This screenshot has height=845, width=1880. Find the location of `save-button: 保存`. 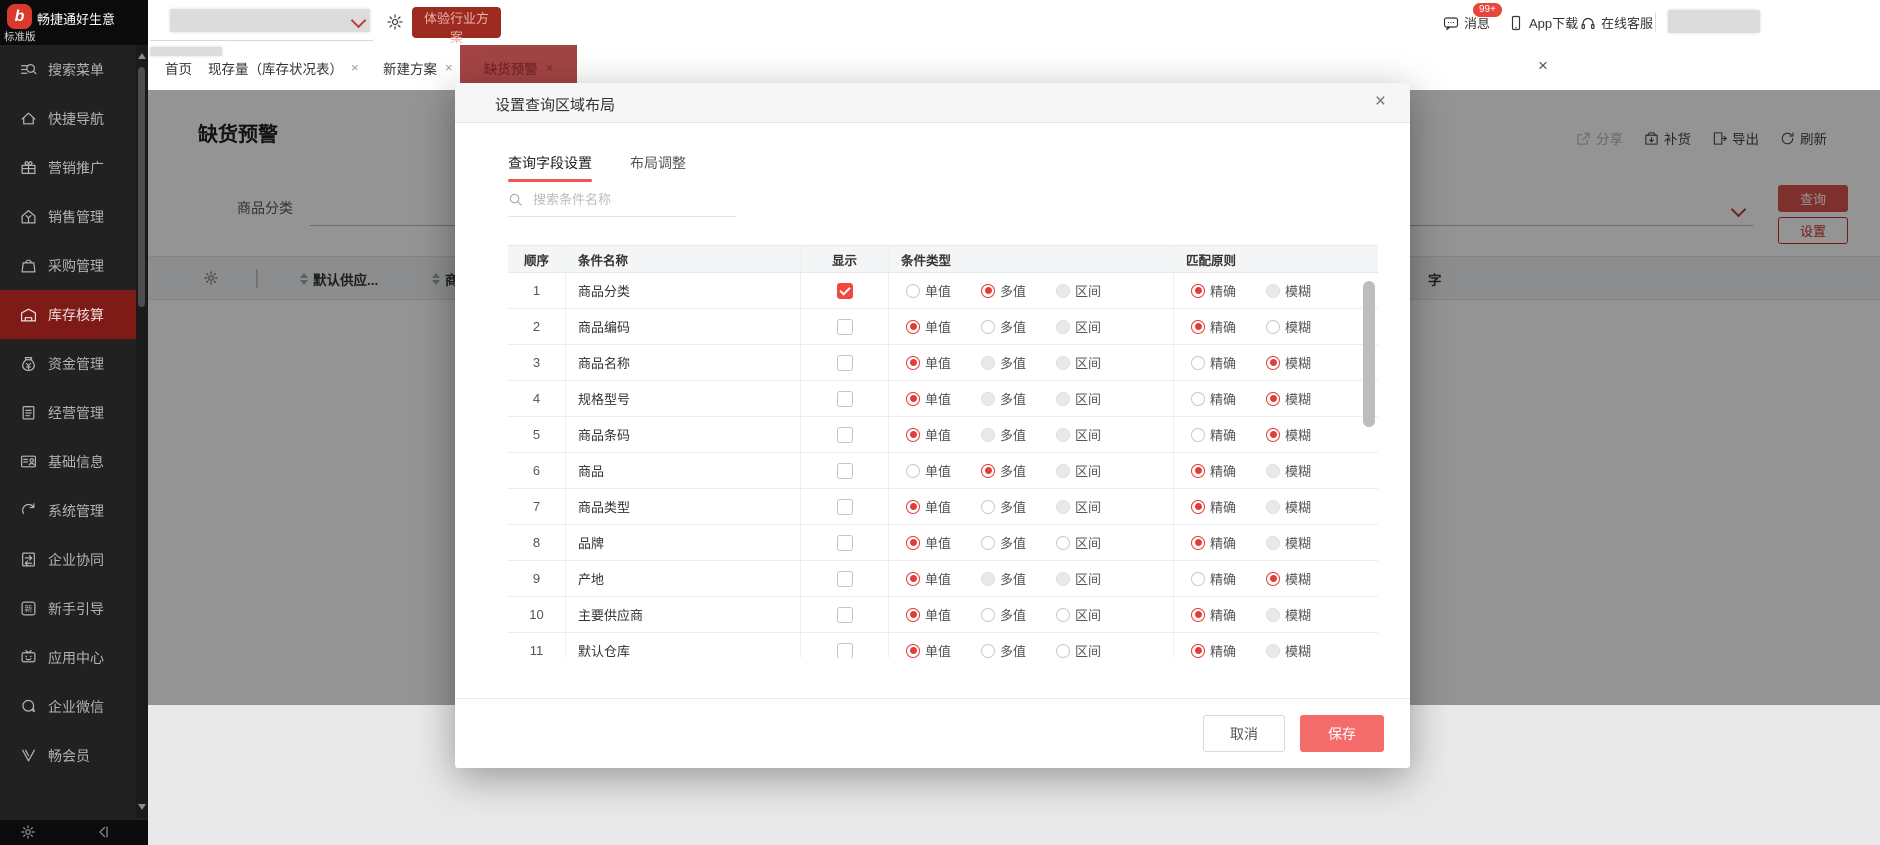

save-button: 保存 is located at coordinates (1342, 733).